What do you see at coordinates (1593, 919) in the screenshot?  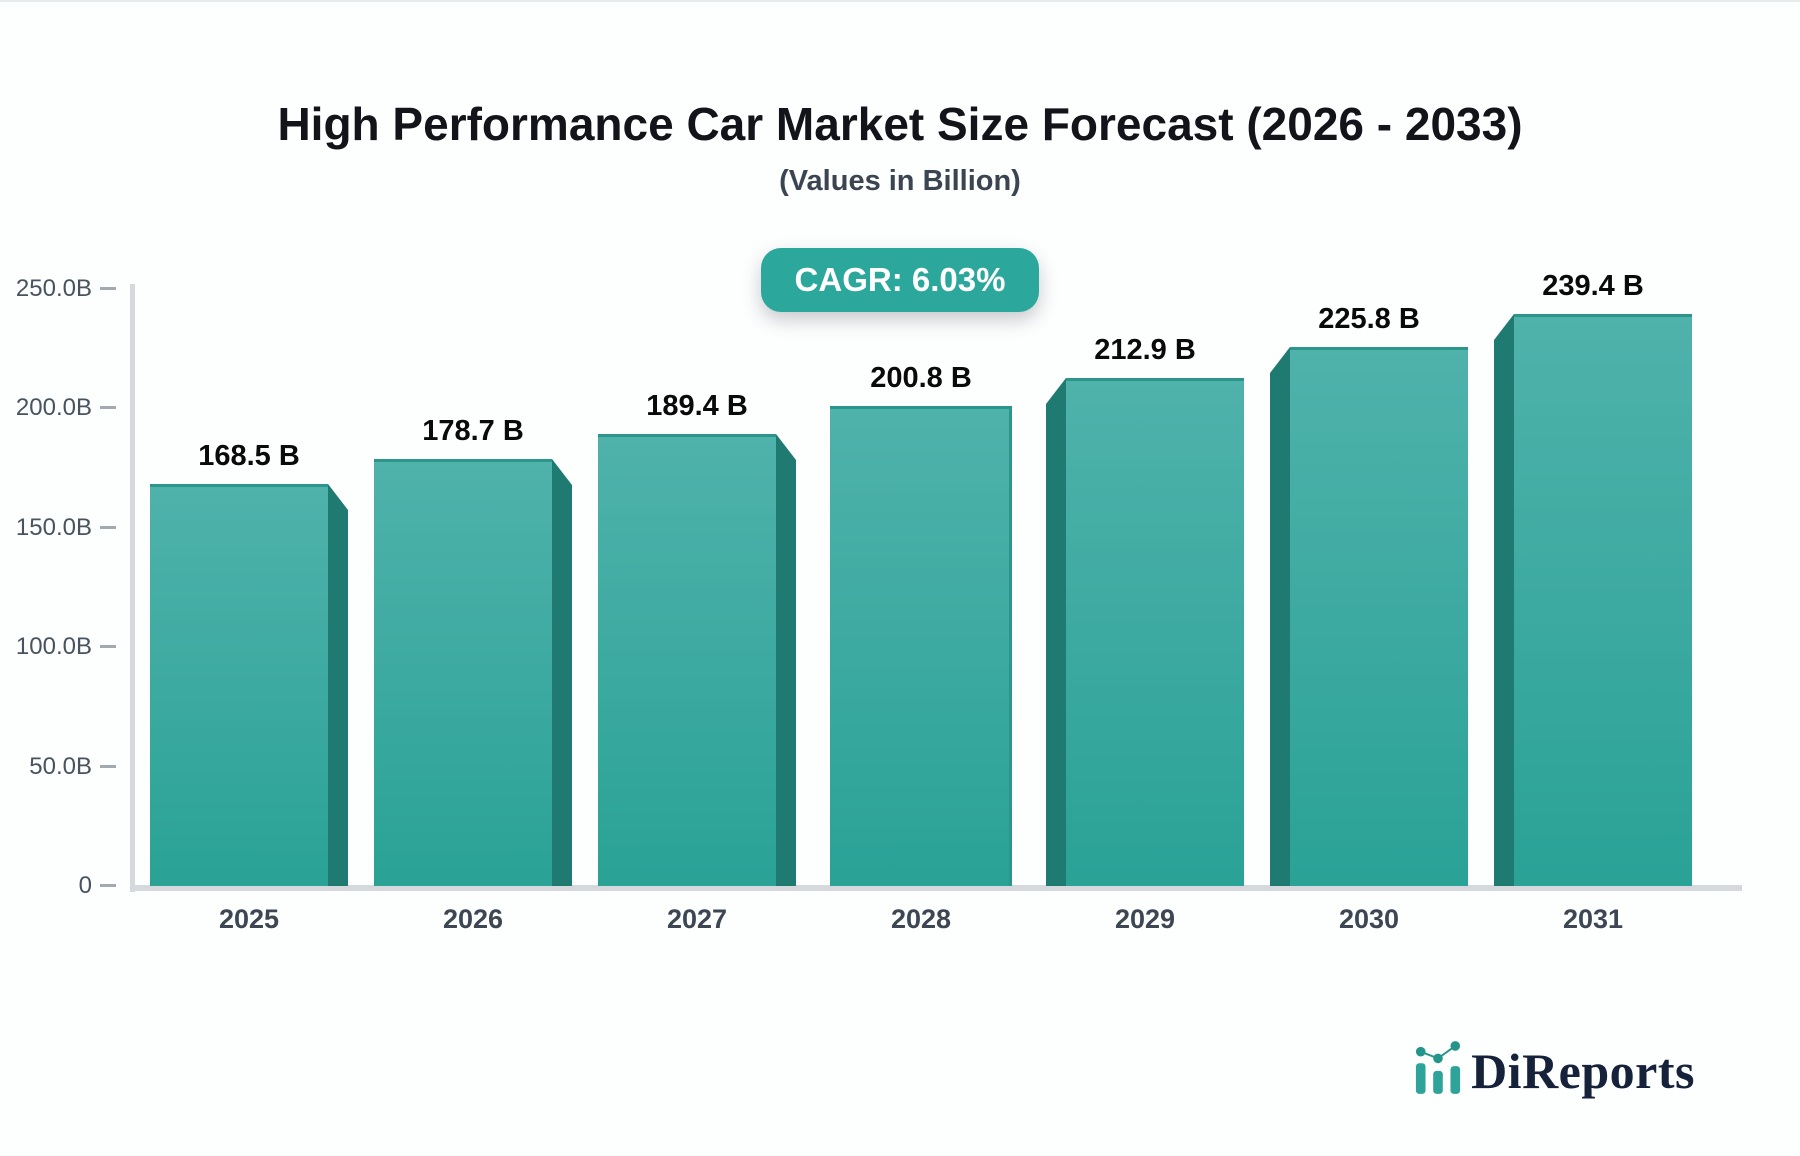 I see `x-tick-label: 2031` at bounding box center [1593, 919].